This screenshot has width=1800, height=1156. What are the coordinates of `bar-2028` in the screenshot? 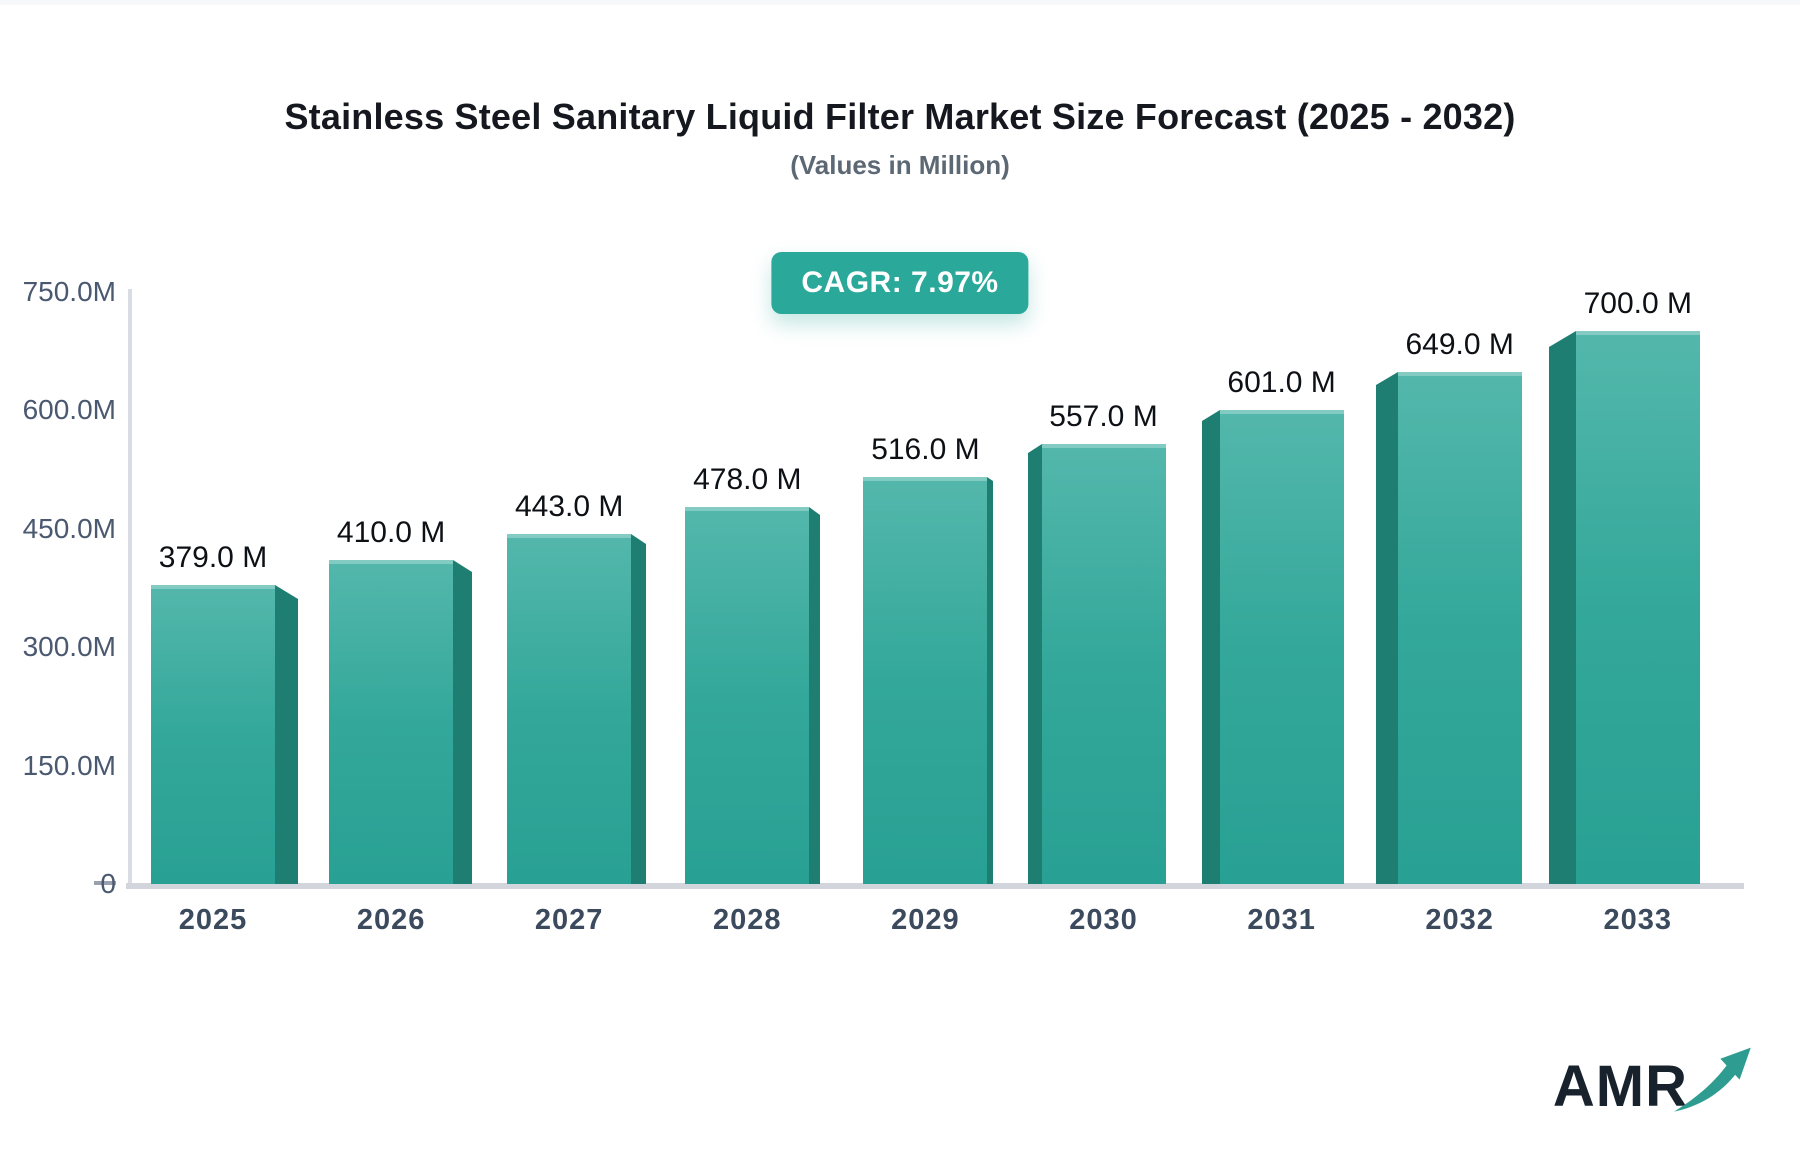 It's located at (747, 695).